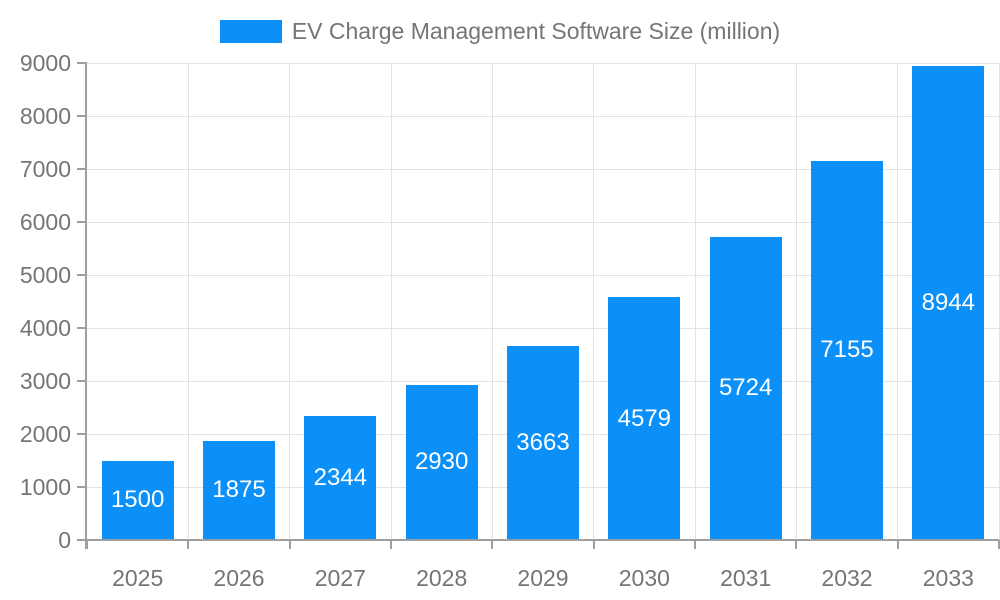  I want to click on bar-2025: 1500, so click(137, 500).